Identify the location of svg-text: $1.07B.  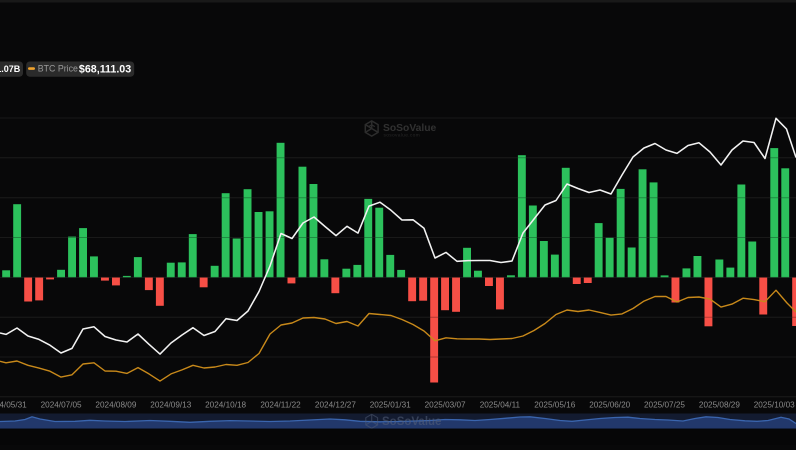
(10, 69).